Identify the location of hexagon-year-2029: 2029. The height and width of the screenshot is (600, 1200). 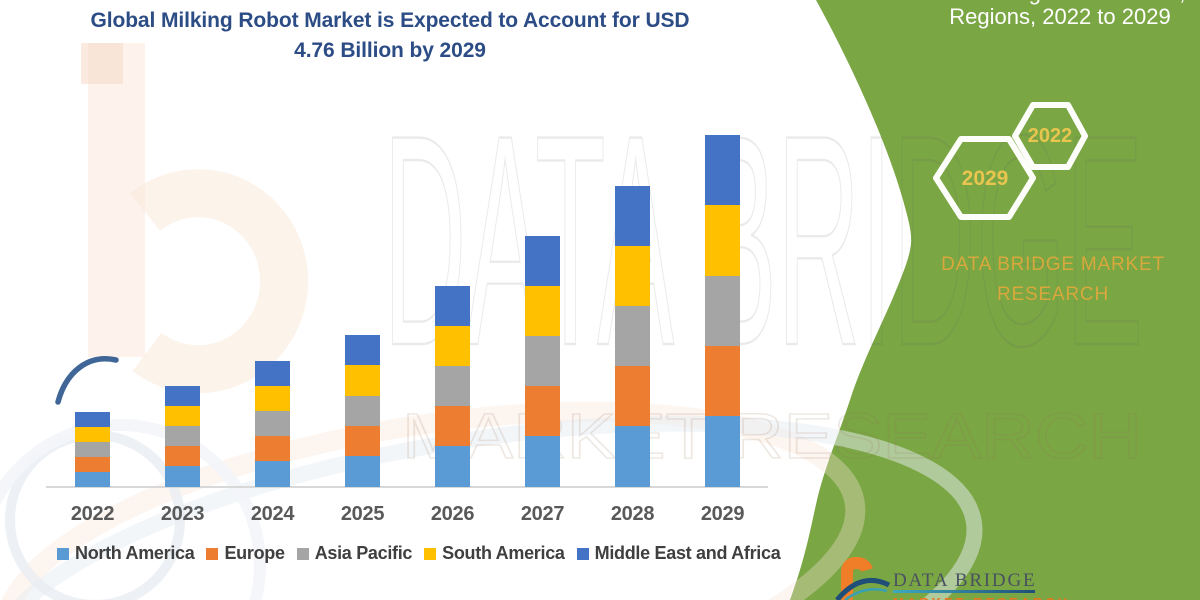
(985, 178).